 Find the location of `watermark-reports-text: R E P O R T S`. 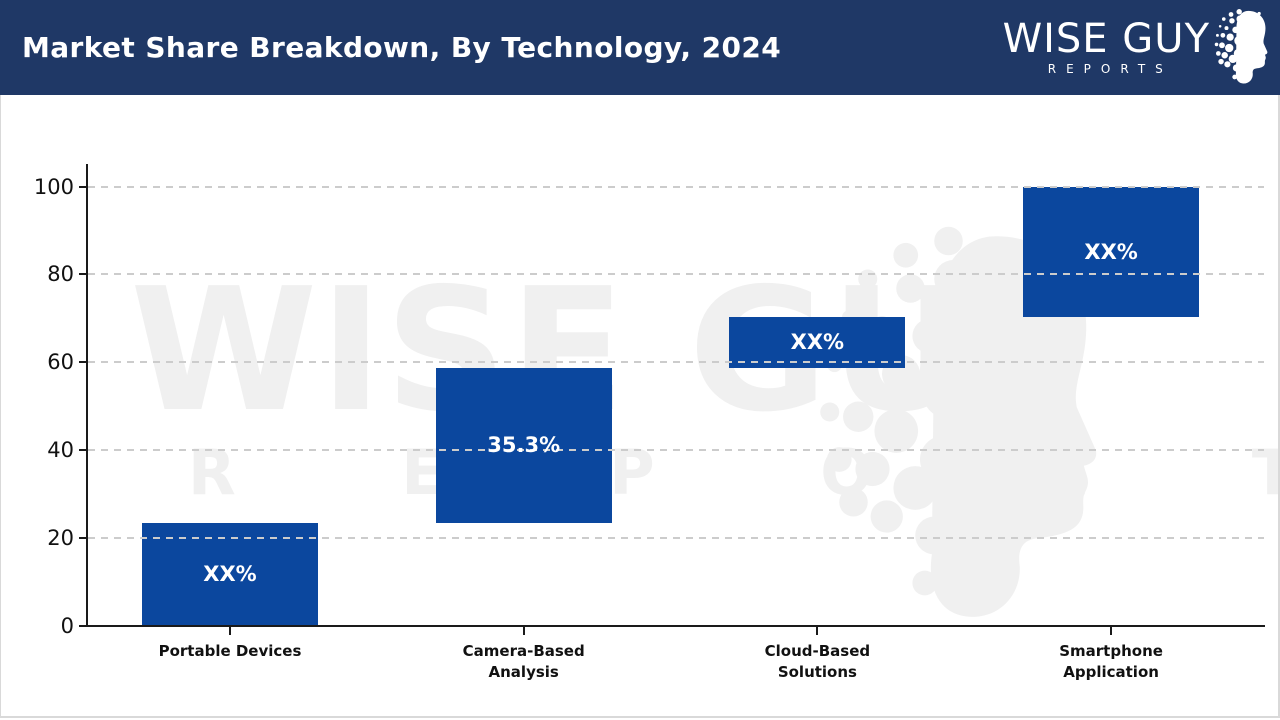

watermark-reports-text: R E P O R T S is located at coordinates (734, 472).